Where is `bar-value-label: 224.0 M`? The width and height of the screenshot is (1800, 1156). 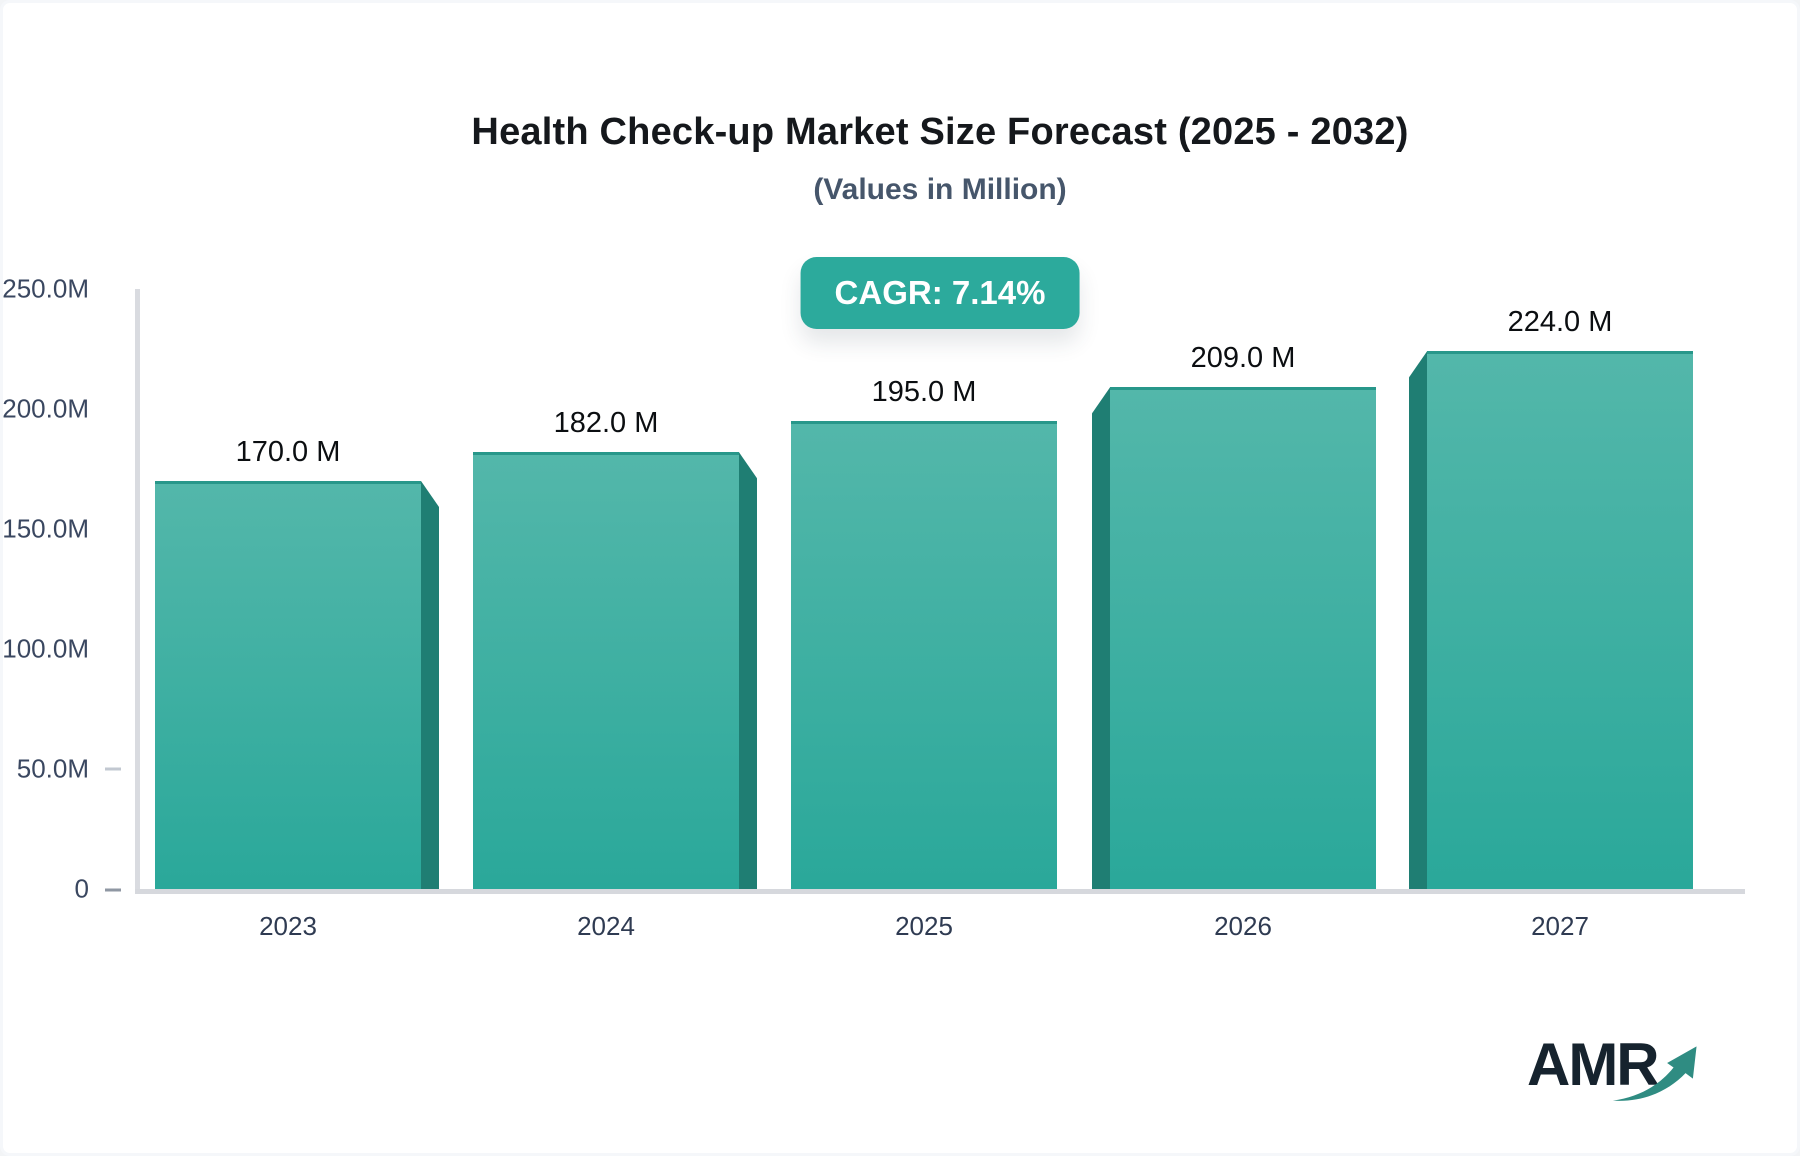
bar-value-label: 224.0 M is located at coordinates (1560, 322).